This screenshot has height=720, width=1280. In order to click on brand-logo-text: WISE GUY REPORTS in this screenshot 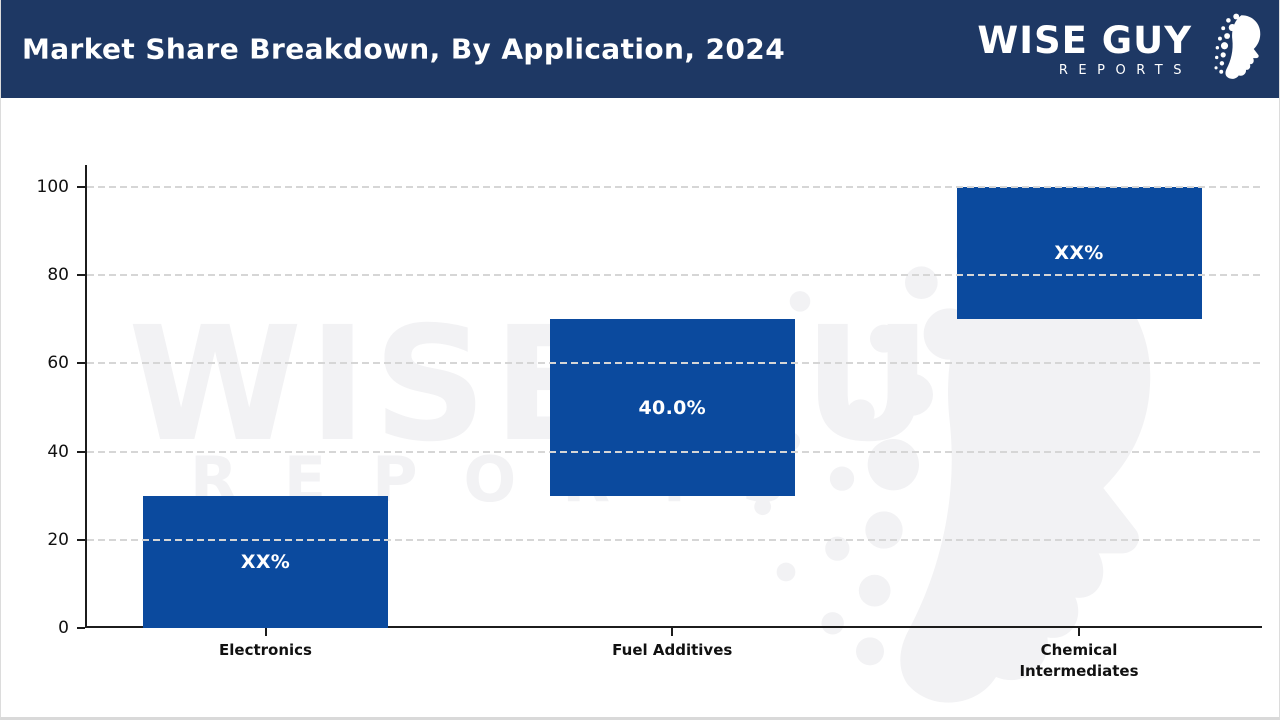, I will do `click(1084, 49)`.